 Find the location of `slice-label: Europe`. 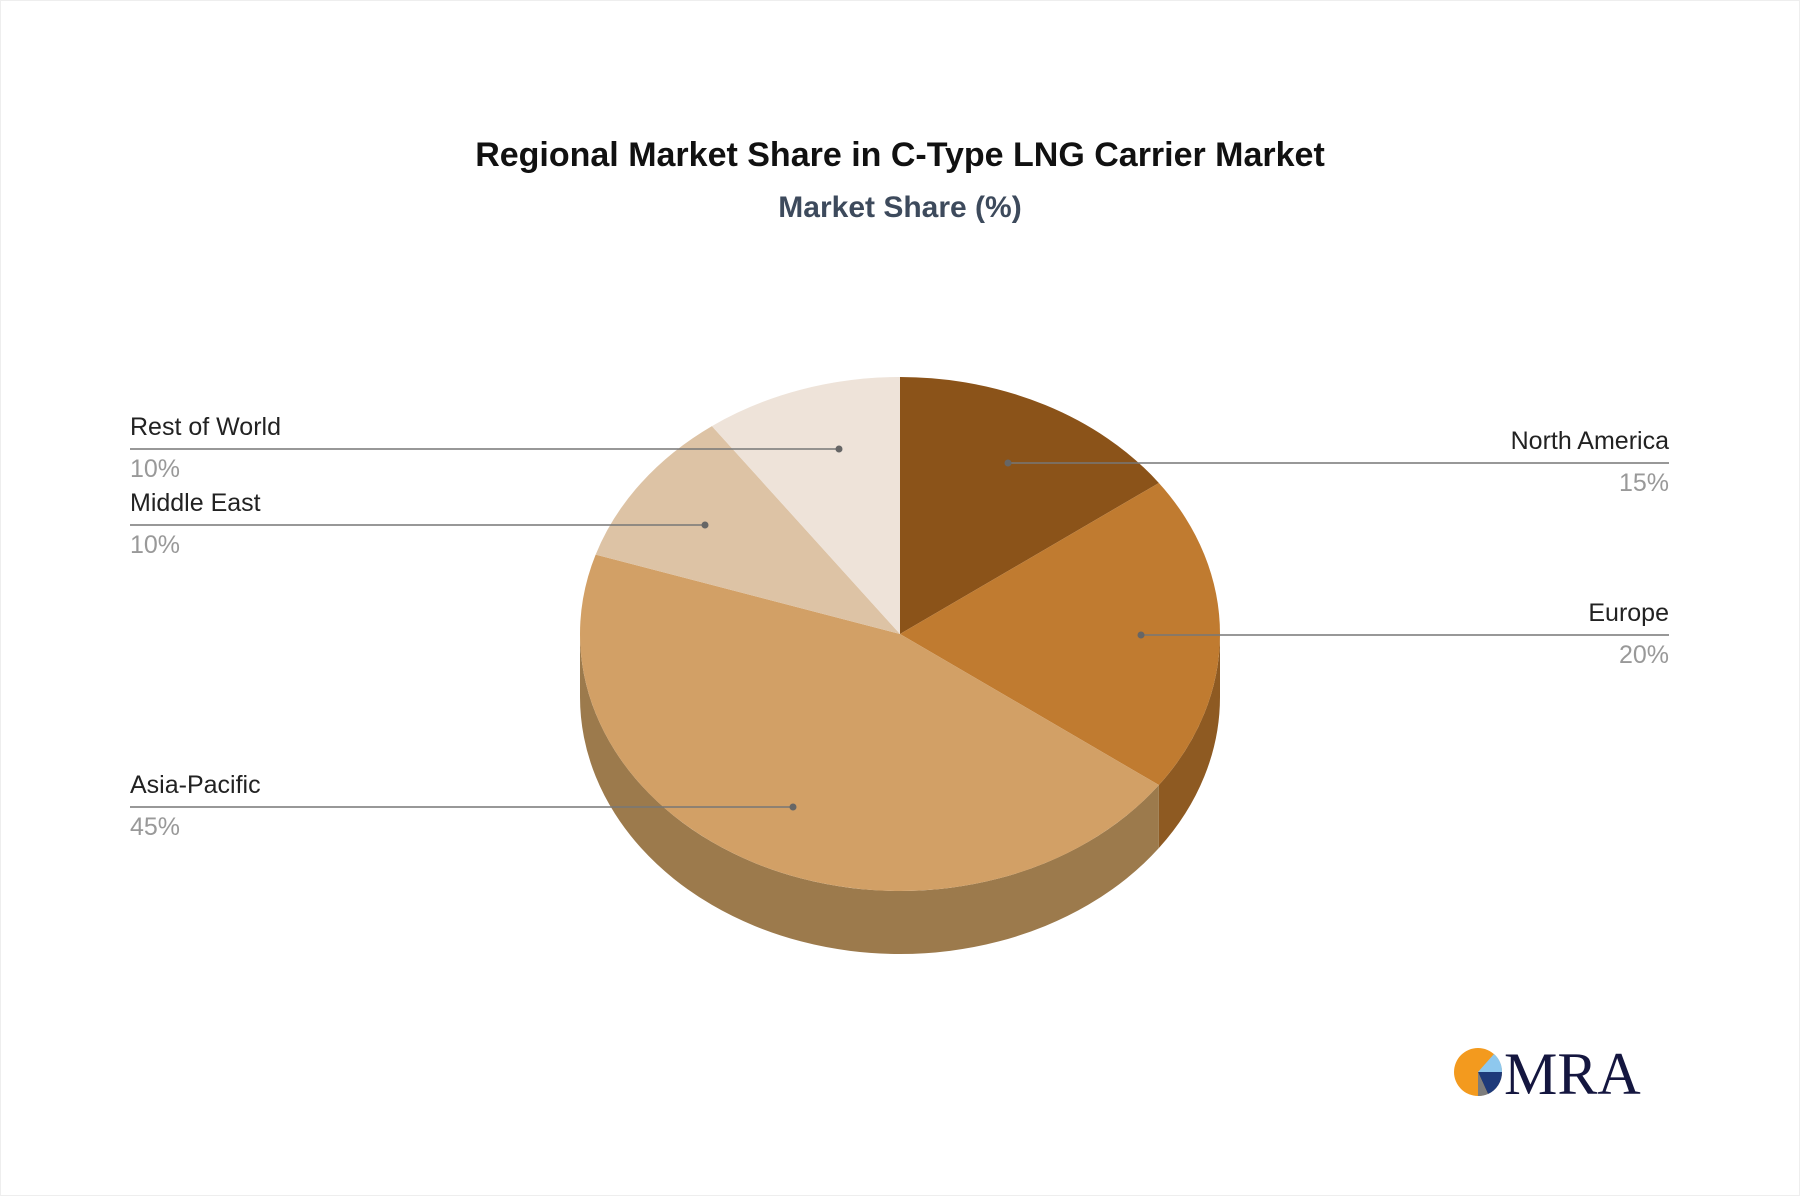

slice-label: Europe is located at coordinates (1628, 613).